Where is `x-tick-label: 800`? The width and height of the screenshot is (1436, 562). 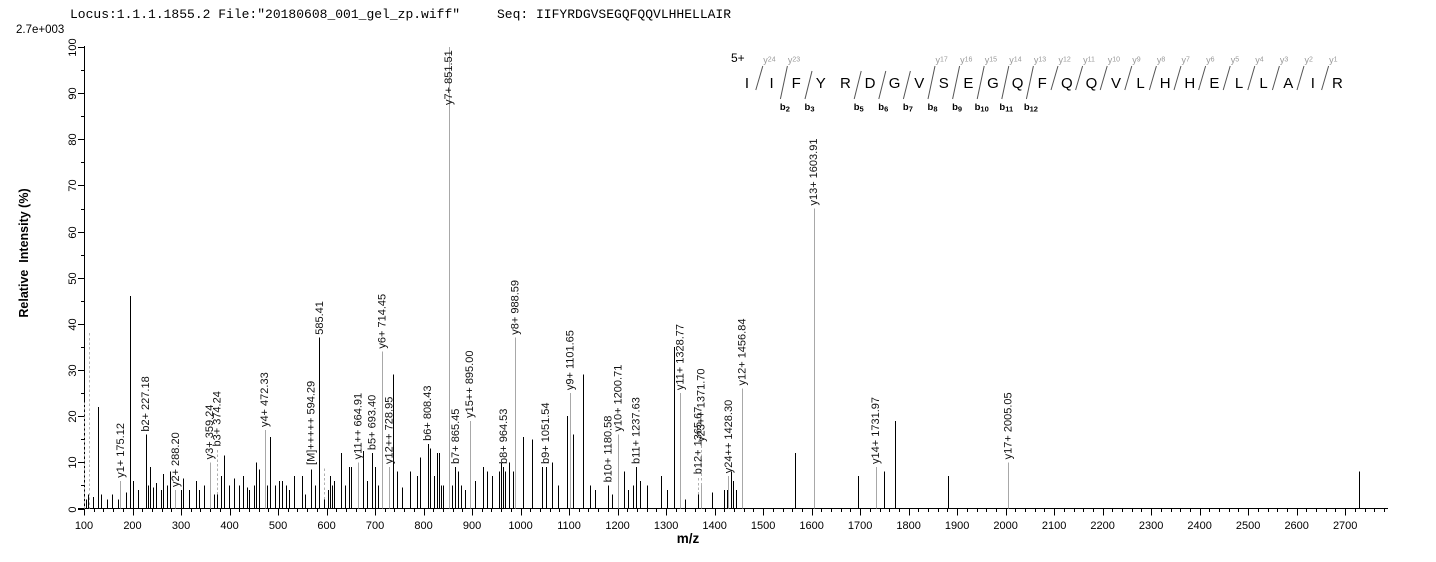 x-tick-label: 800 is located at coordinates (423, 526).